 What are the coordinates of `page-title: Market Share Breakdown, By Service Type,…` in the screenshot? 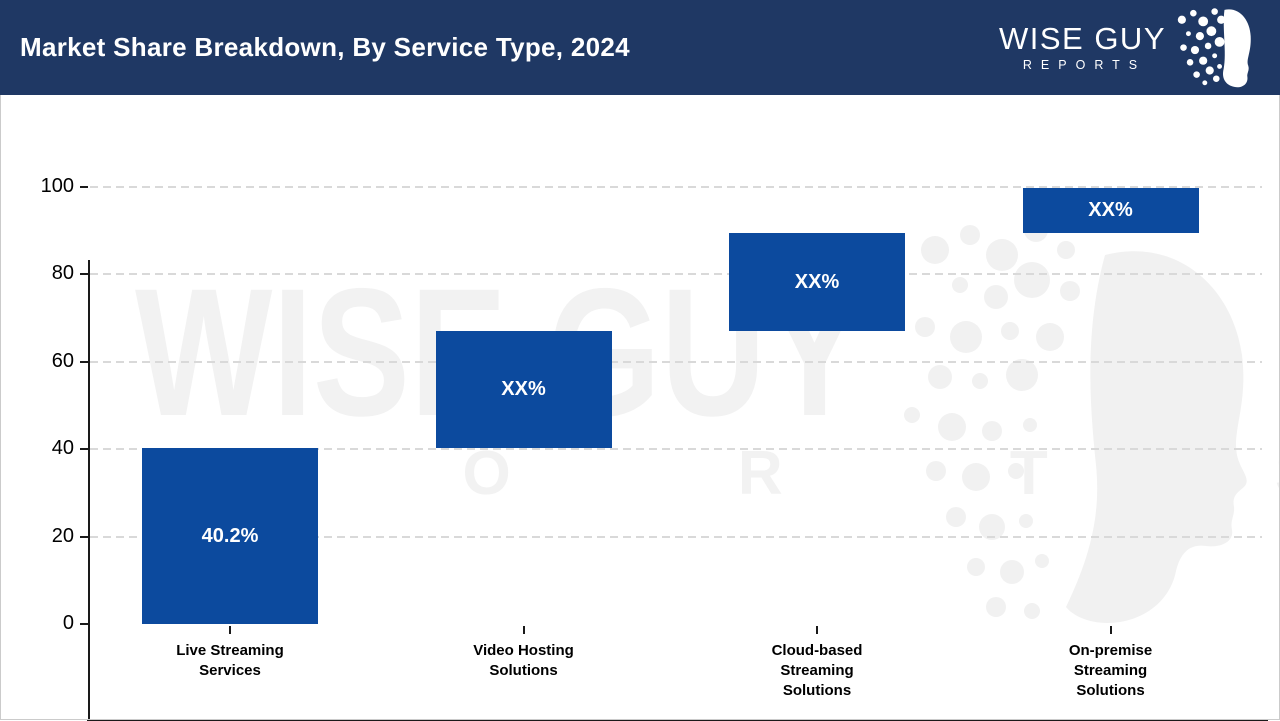 It's located at (325, 47).